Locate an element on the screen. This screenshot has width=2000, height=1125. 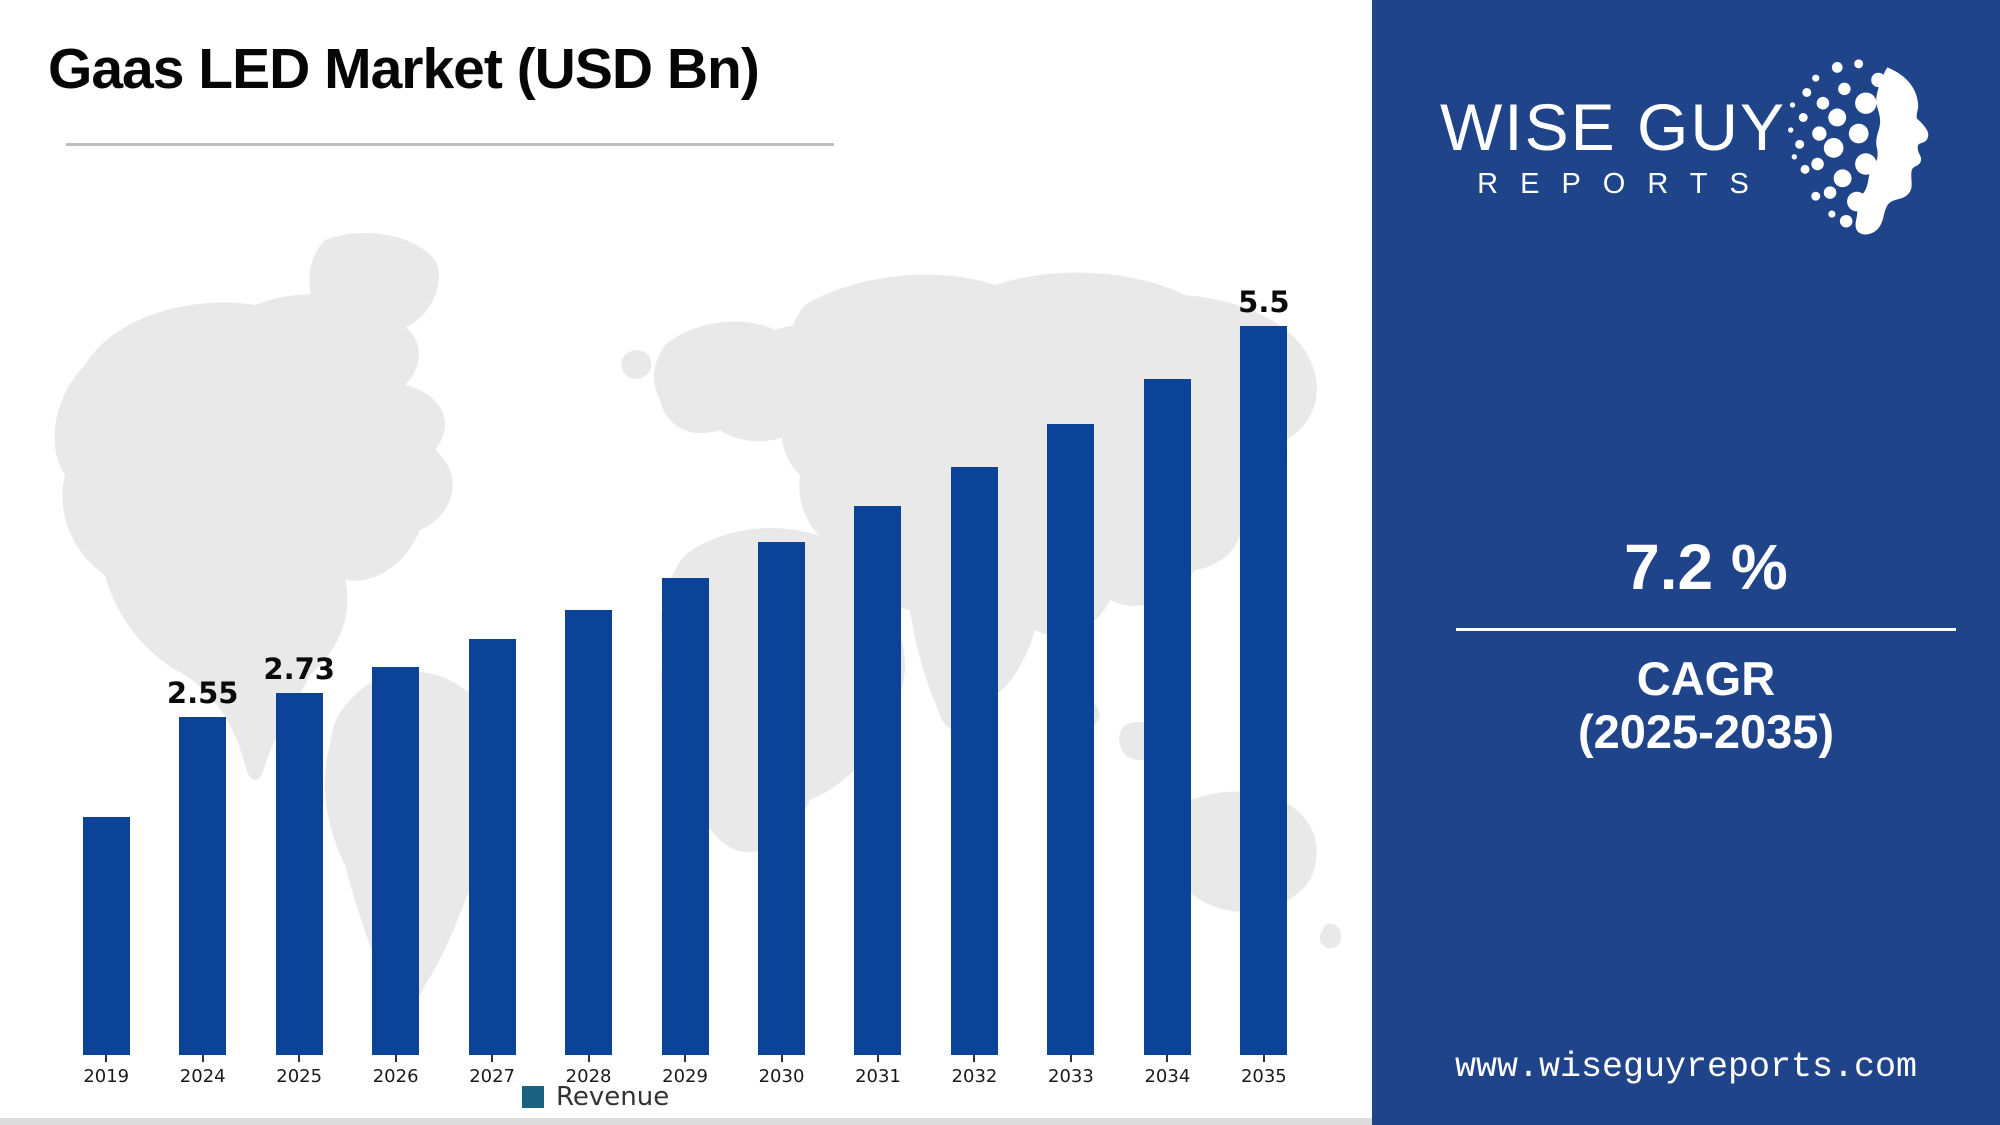
title-underline is located at coordinates (450, 144).